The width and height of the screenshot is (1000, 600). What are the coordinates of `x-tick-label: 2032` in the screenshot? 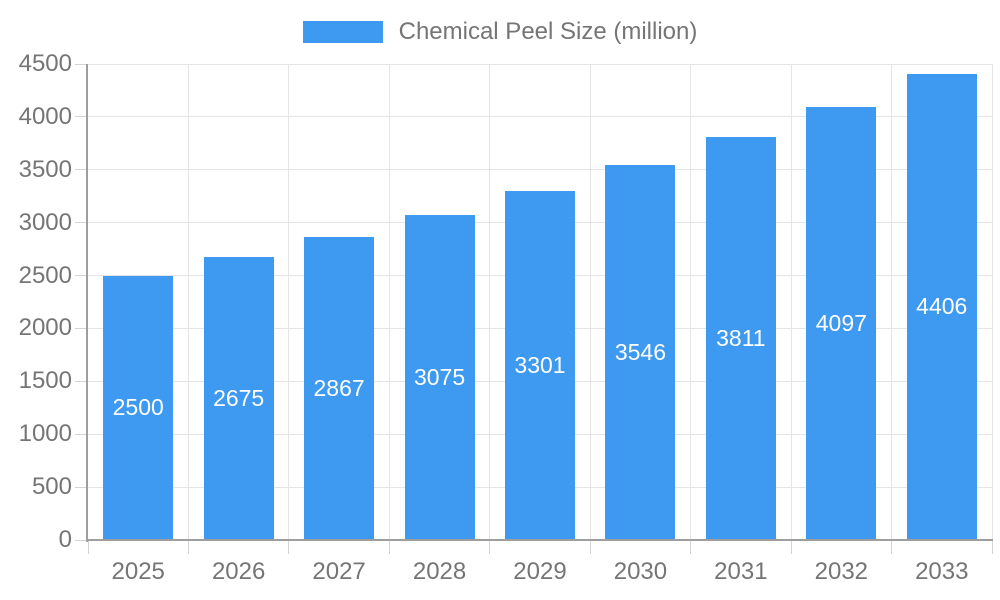 It's located at (841, 571).